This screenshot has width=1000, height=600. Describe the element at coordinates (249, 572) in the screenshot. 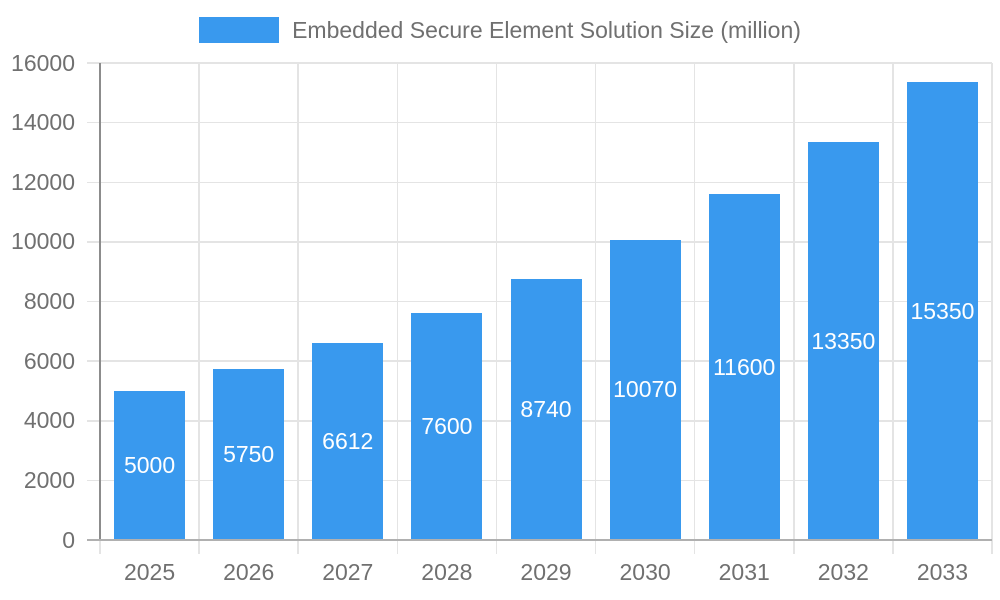

I see `x-axis-tick-label: 2026` at that location.